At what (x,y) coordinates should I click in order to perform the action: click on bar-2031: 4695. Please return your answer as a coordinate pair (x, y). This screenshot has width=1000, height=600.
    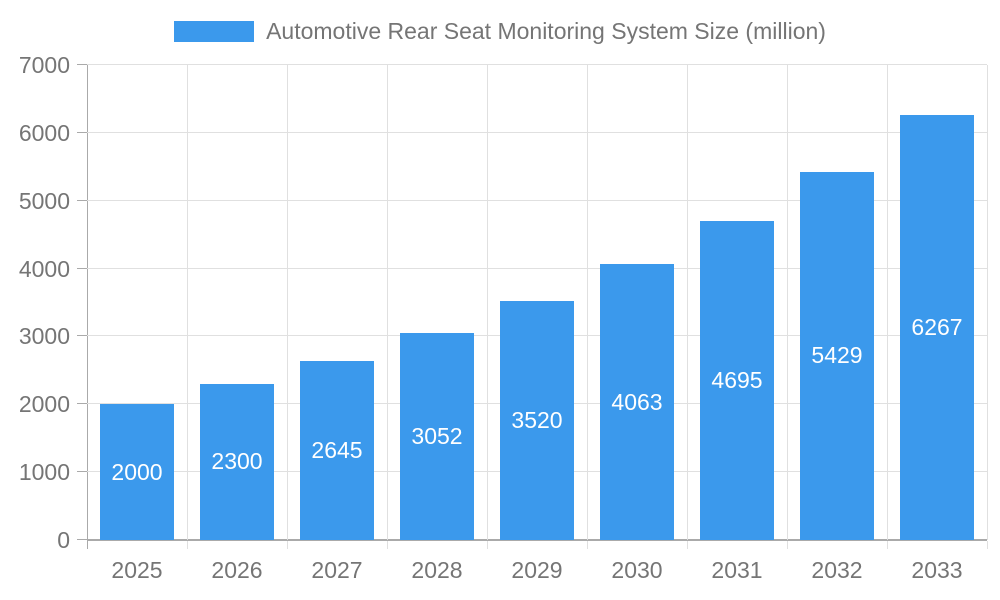
    Looking at the image, I should click on (737, 380).